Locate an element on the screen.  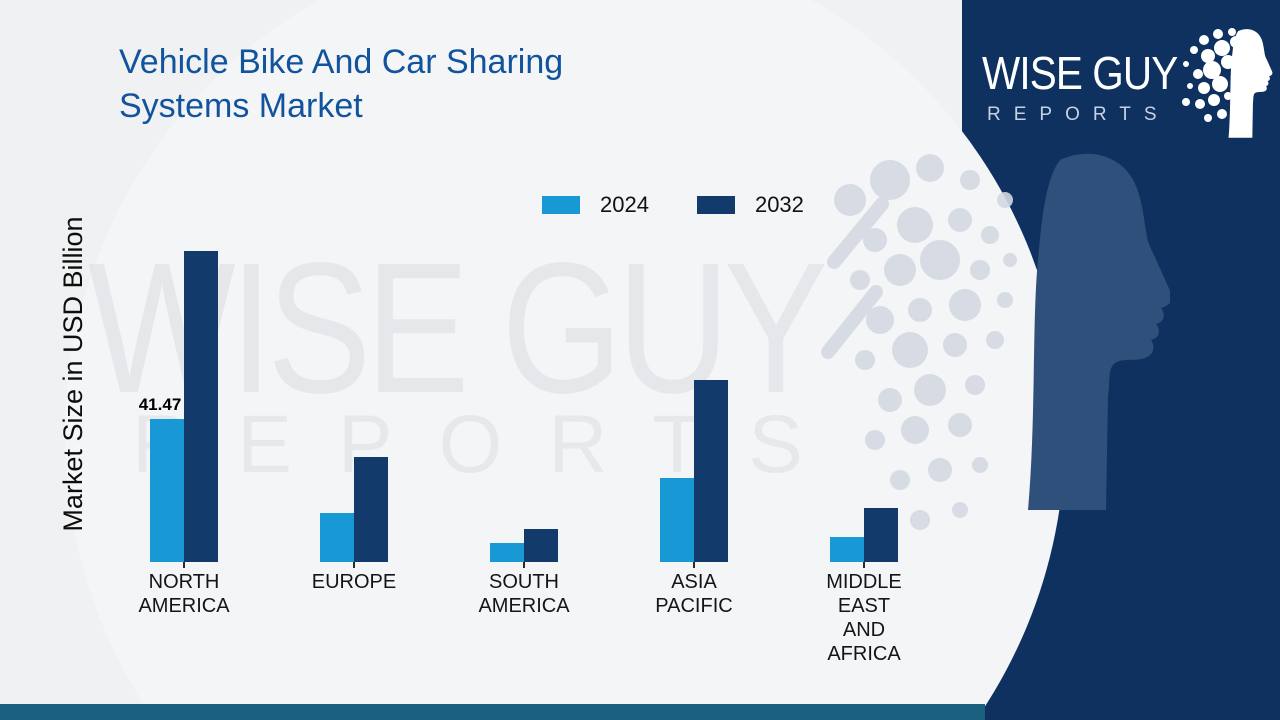
wiseguy-logo: WISE GUY REPORTS is located at coordinates (1093, 86).